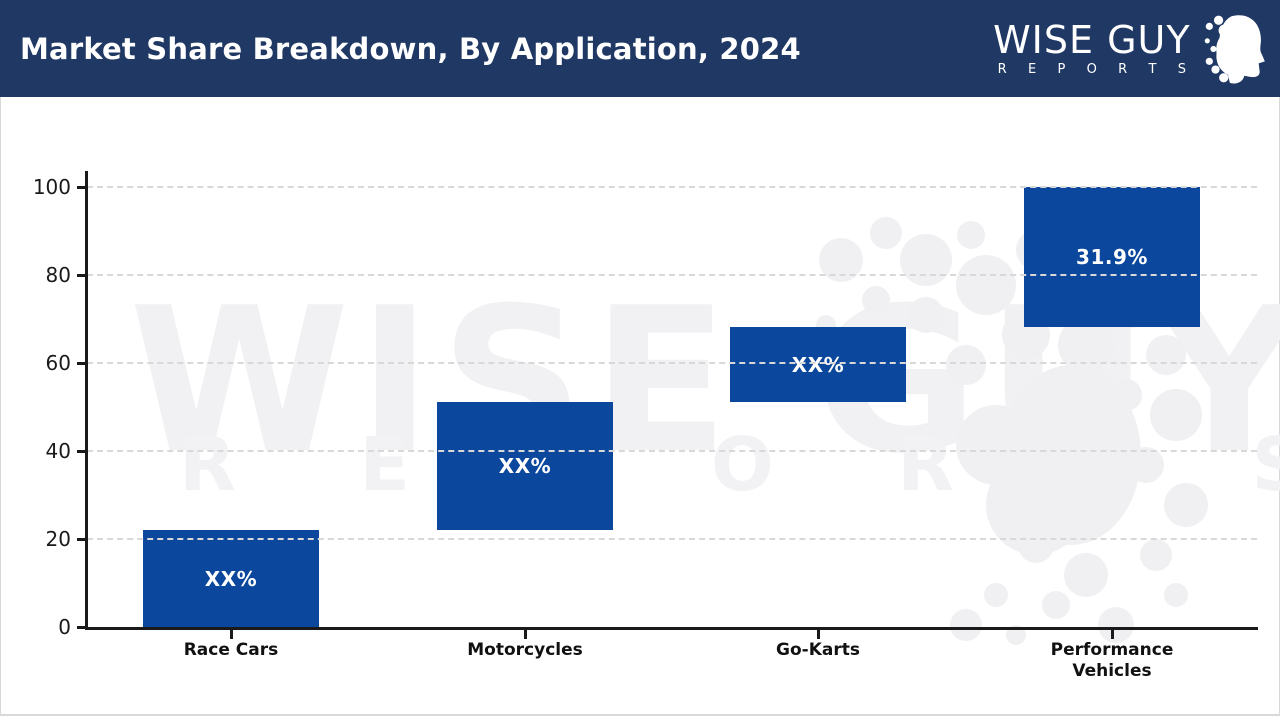 Image resolution: width=1280 pixels, height=720 pixels. I want to click on y-tick-label: 20, so click(58, 539).